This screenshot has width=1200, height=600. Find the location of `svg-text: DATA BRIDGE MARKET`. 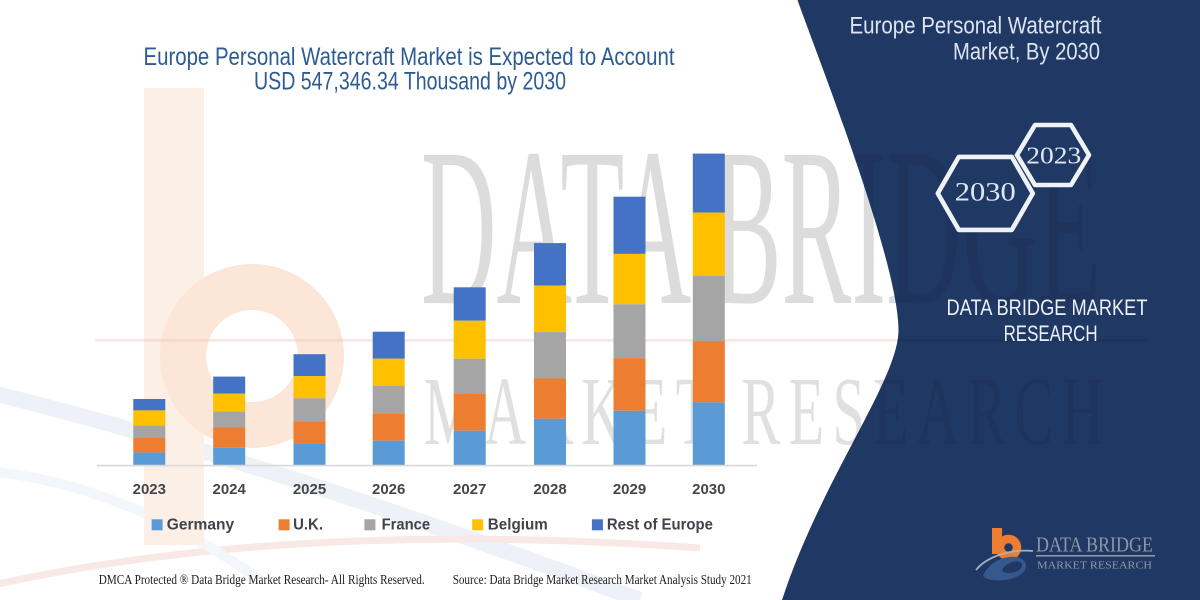

svg-text: DATA BRIDGE MARKET is located at coordinates (1047, 307).